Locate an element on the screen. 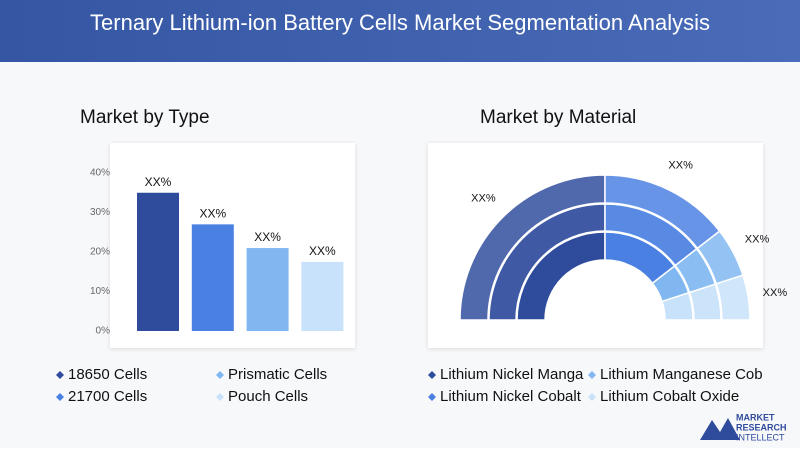 This screenshot has width=800, height=453. chart-title: Market by Material is located at coordinates (558, 117).